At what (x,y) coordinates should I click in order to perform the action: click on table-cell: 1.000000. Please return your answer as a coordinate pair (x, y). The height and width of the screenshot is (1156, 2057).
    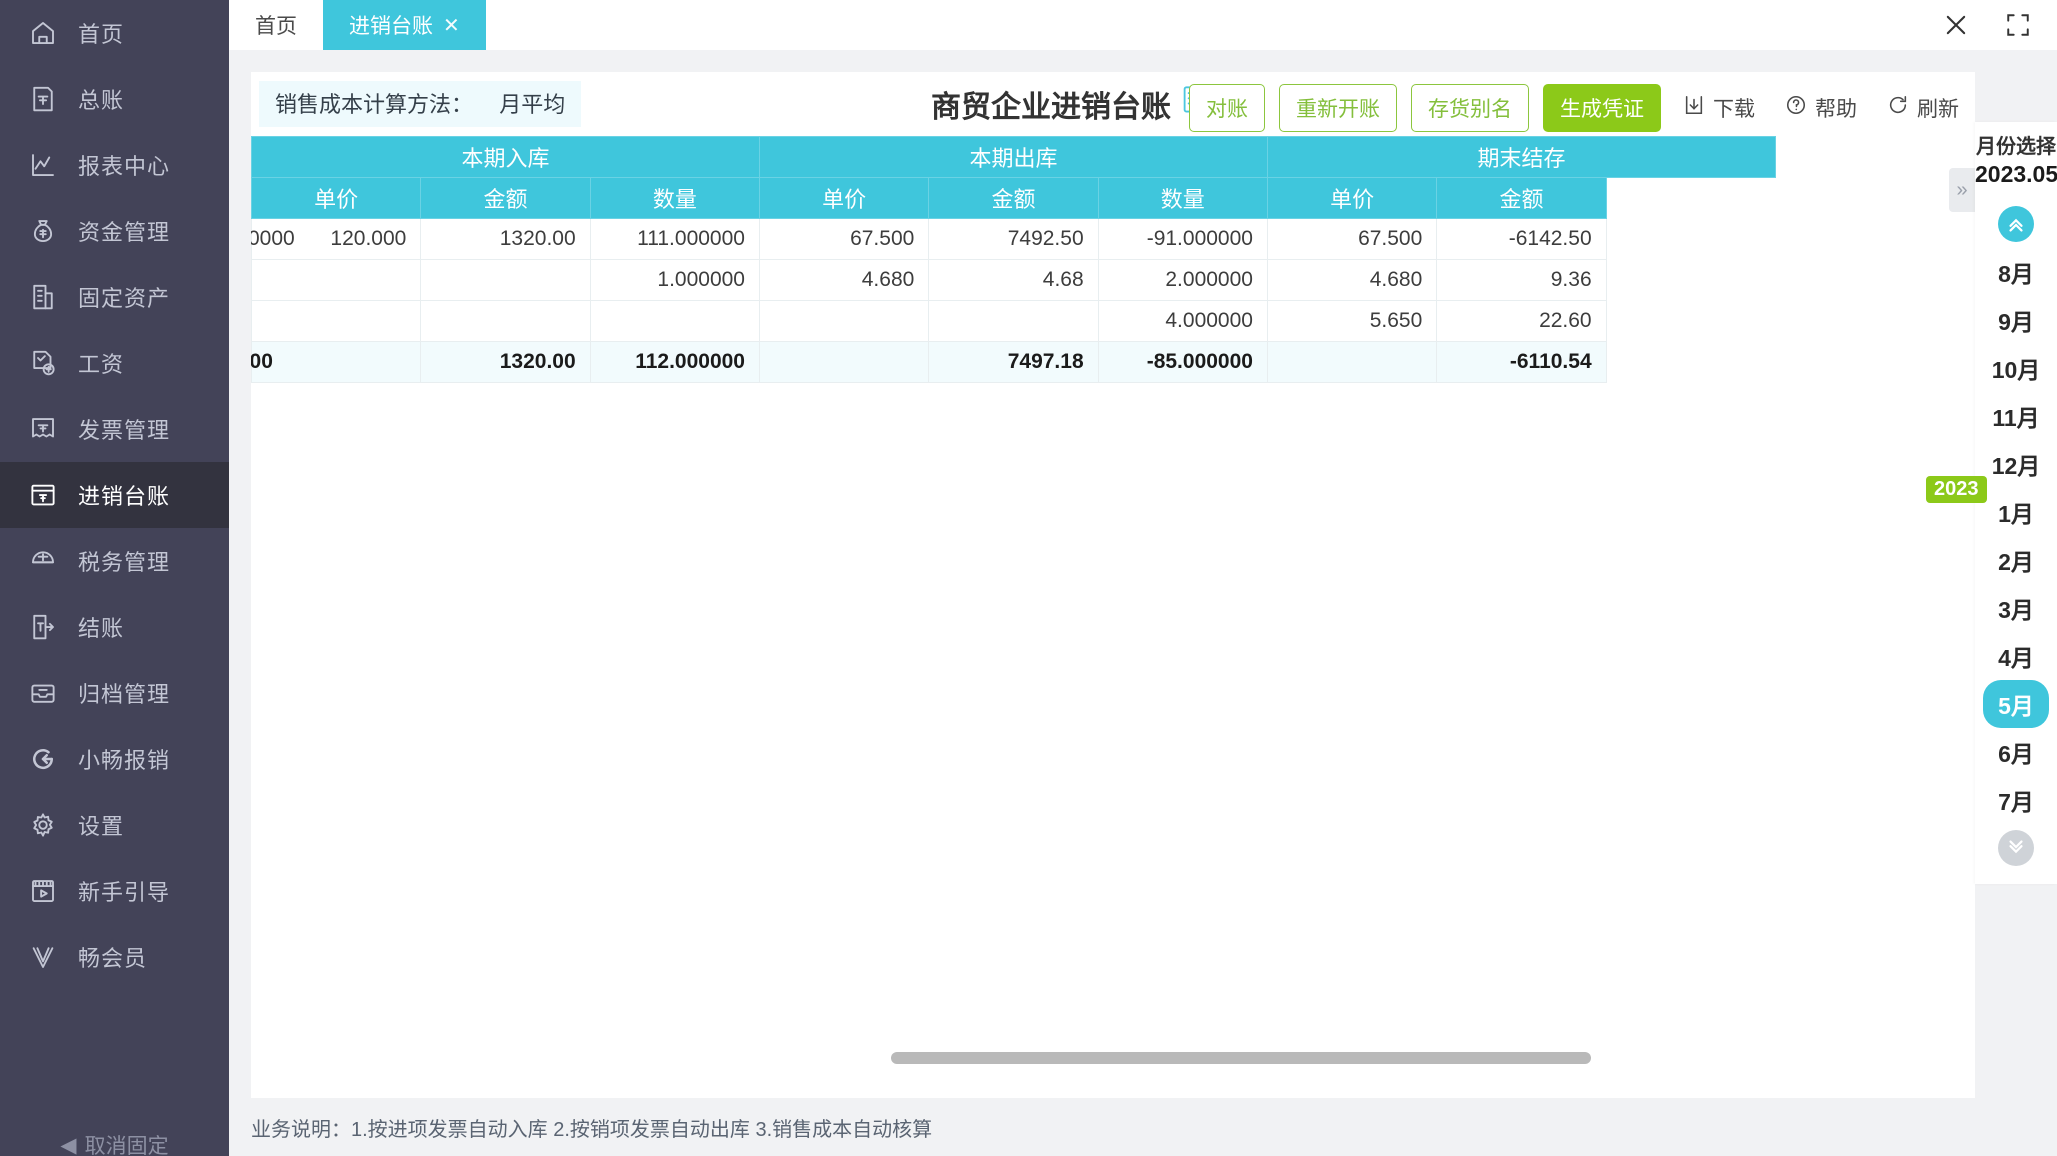
    Looking at the image, I should click on (674, 280).